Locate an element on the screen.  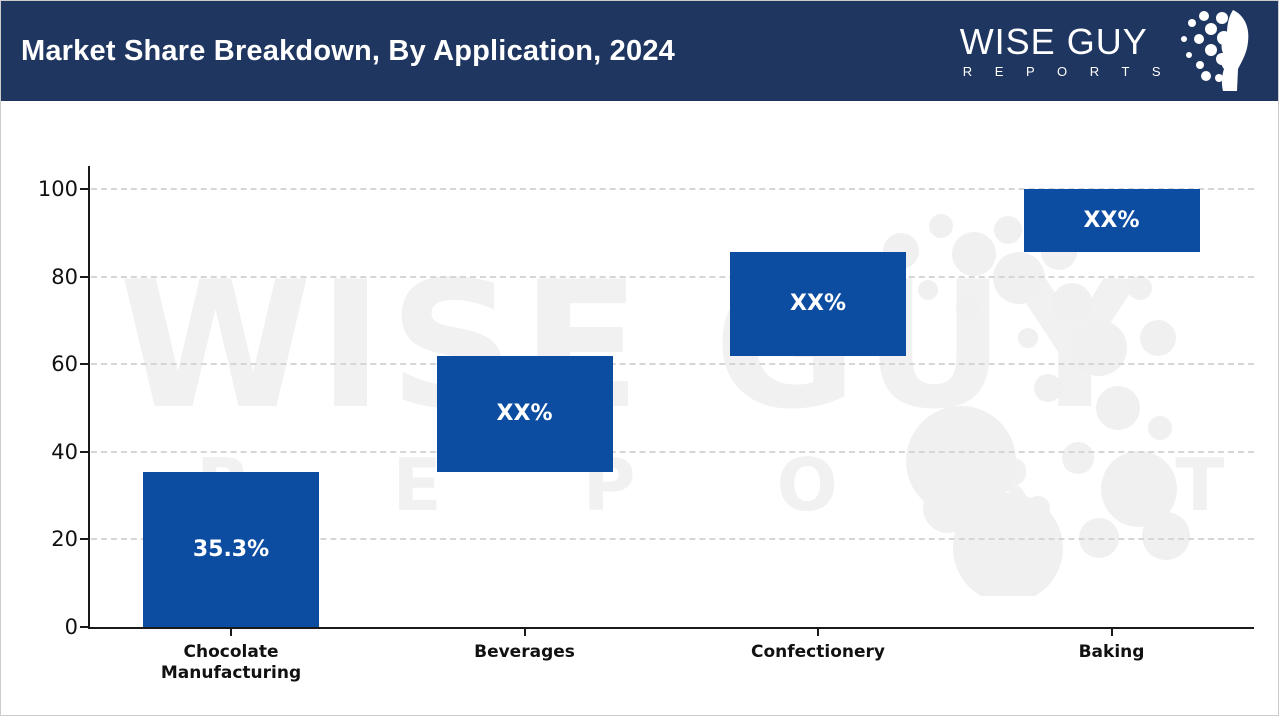
y-axis-line is located at coordinates (89, 397).